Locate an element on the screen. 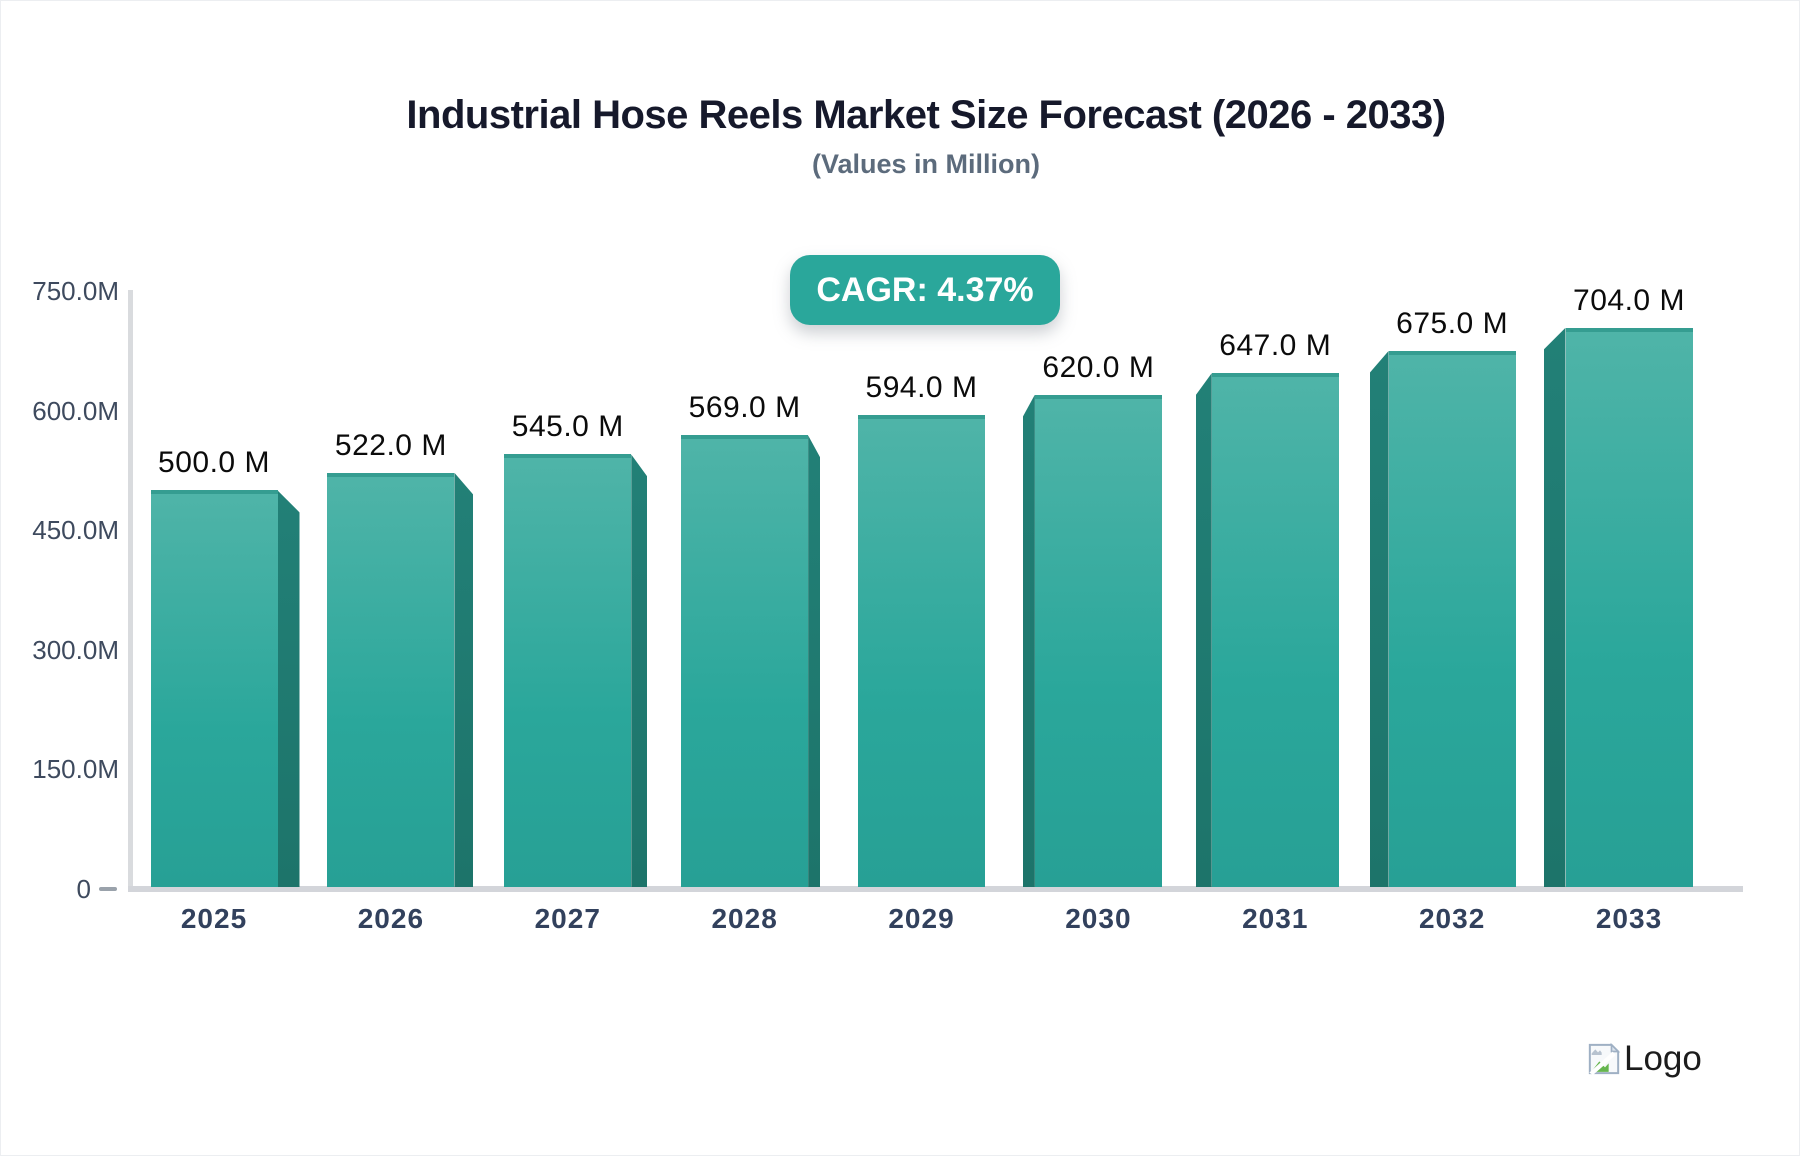 The image size is (1800, 1156). y-axis-line is located at coordinates (130, 590).